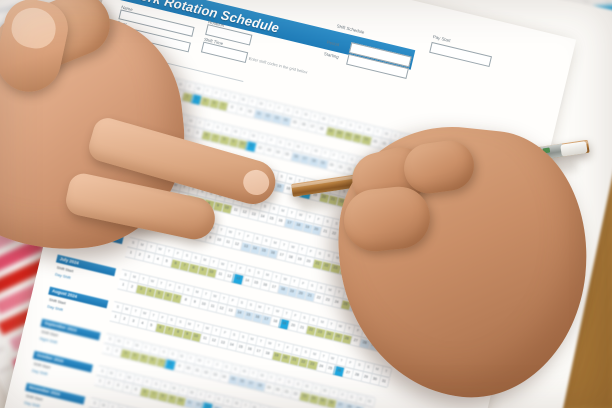  What do you see at coordinates (461, 54) in the screenshot?
I see `field-input-pay-start` at bounding box center [461, 54].